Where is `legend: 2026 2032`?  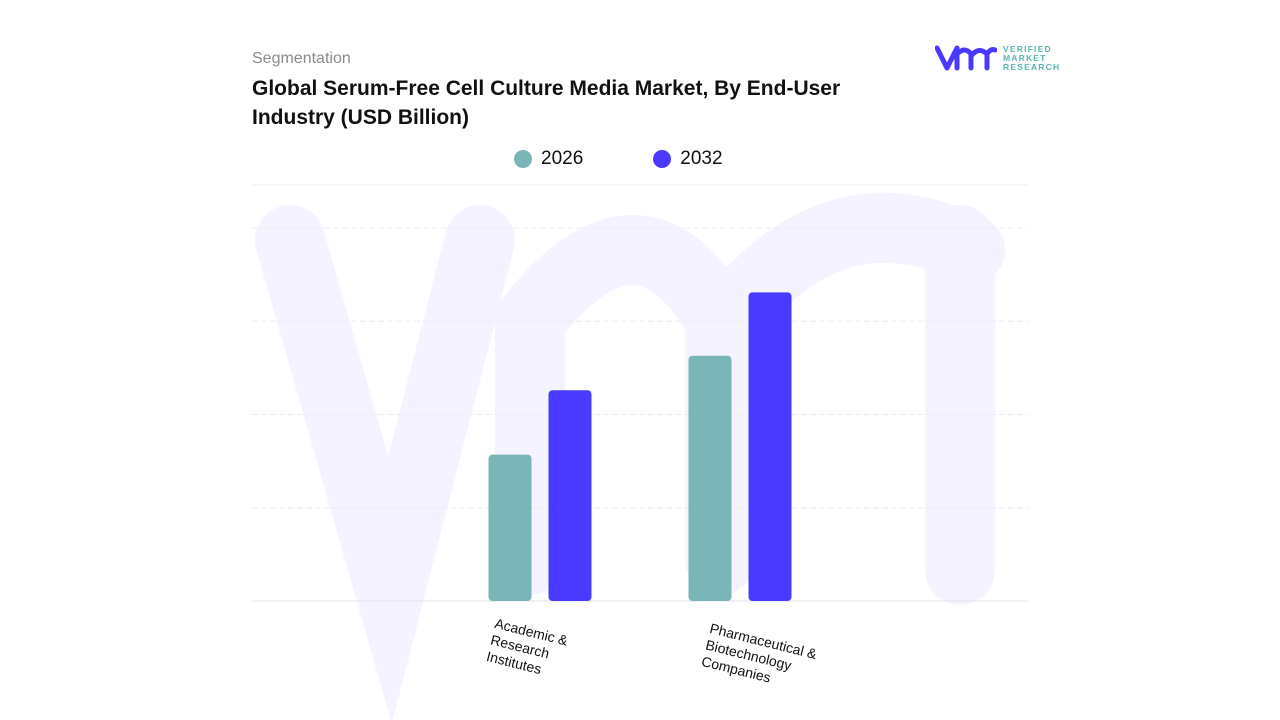
legend: 2026 2032 is located at coordinates (618, 159).